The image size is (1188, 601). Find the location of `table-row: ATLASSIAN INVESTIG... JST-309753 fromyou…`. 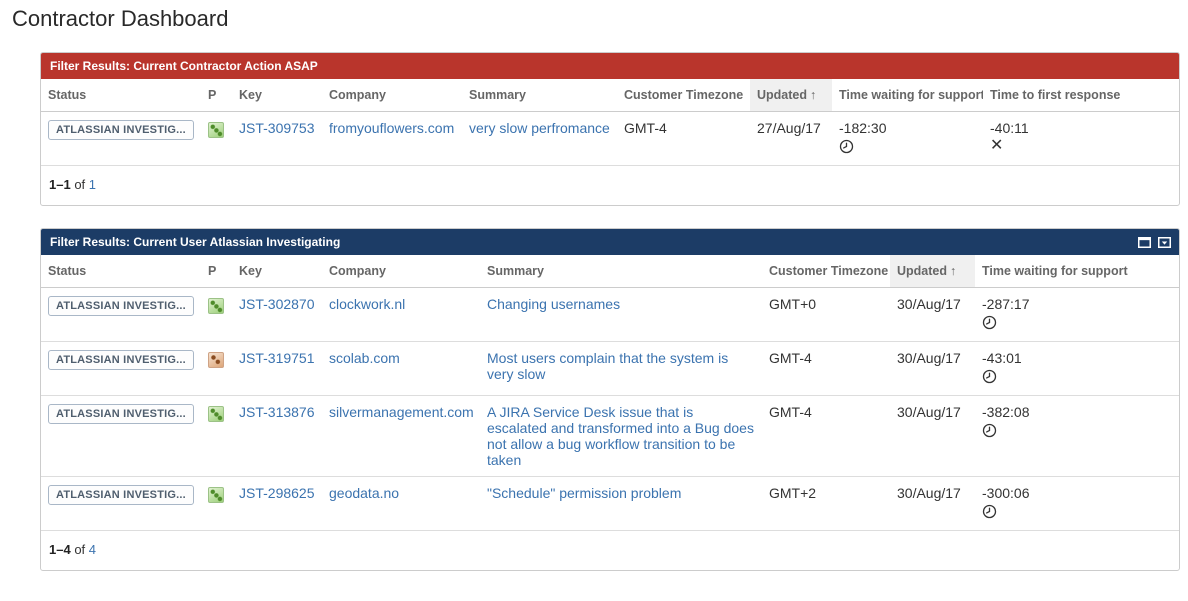

table-row: ATLASSIAN INVESTIG... JST-309753 fromyou… is located at coordinates (610, 138).